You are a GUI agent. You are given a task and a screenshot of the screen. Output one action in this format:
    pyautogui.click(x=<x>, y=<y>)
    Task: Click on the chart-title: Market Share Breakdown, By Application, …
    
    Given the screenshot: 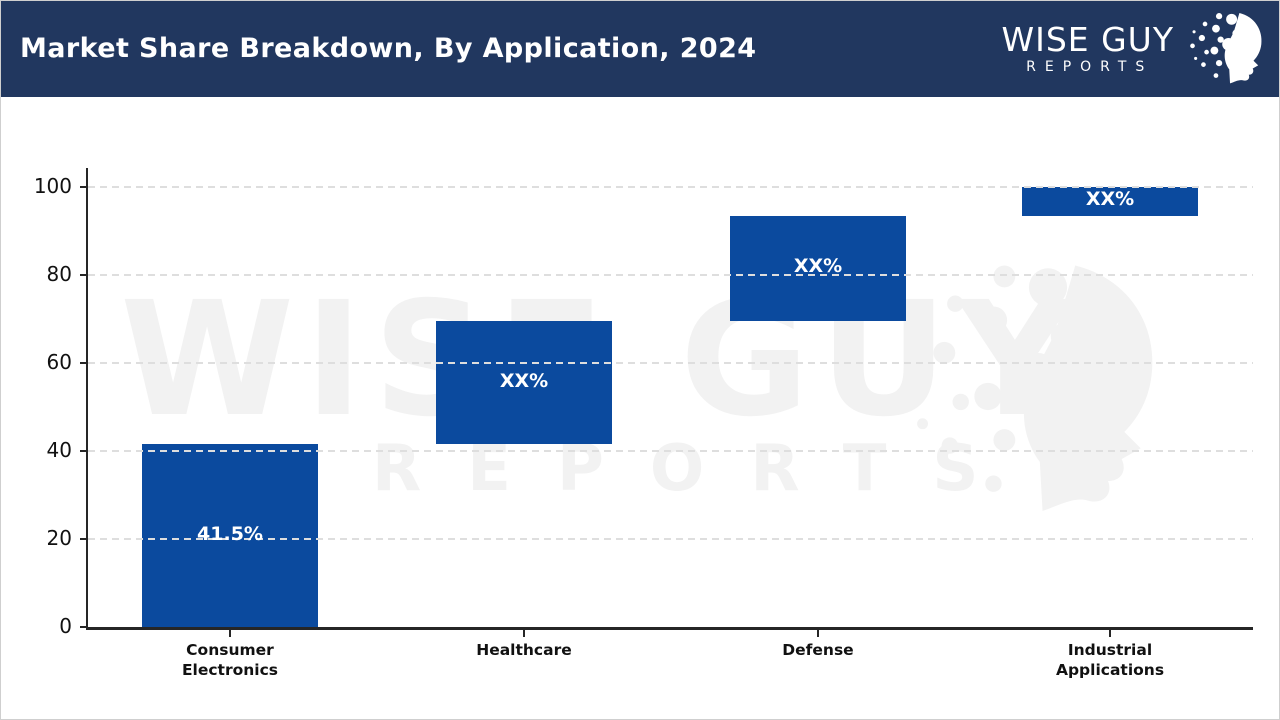 What is the action you would take?
    pyautogui.click(x=388, y=48)
    